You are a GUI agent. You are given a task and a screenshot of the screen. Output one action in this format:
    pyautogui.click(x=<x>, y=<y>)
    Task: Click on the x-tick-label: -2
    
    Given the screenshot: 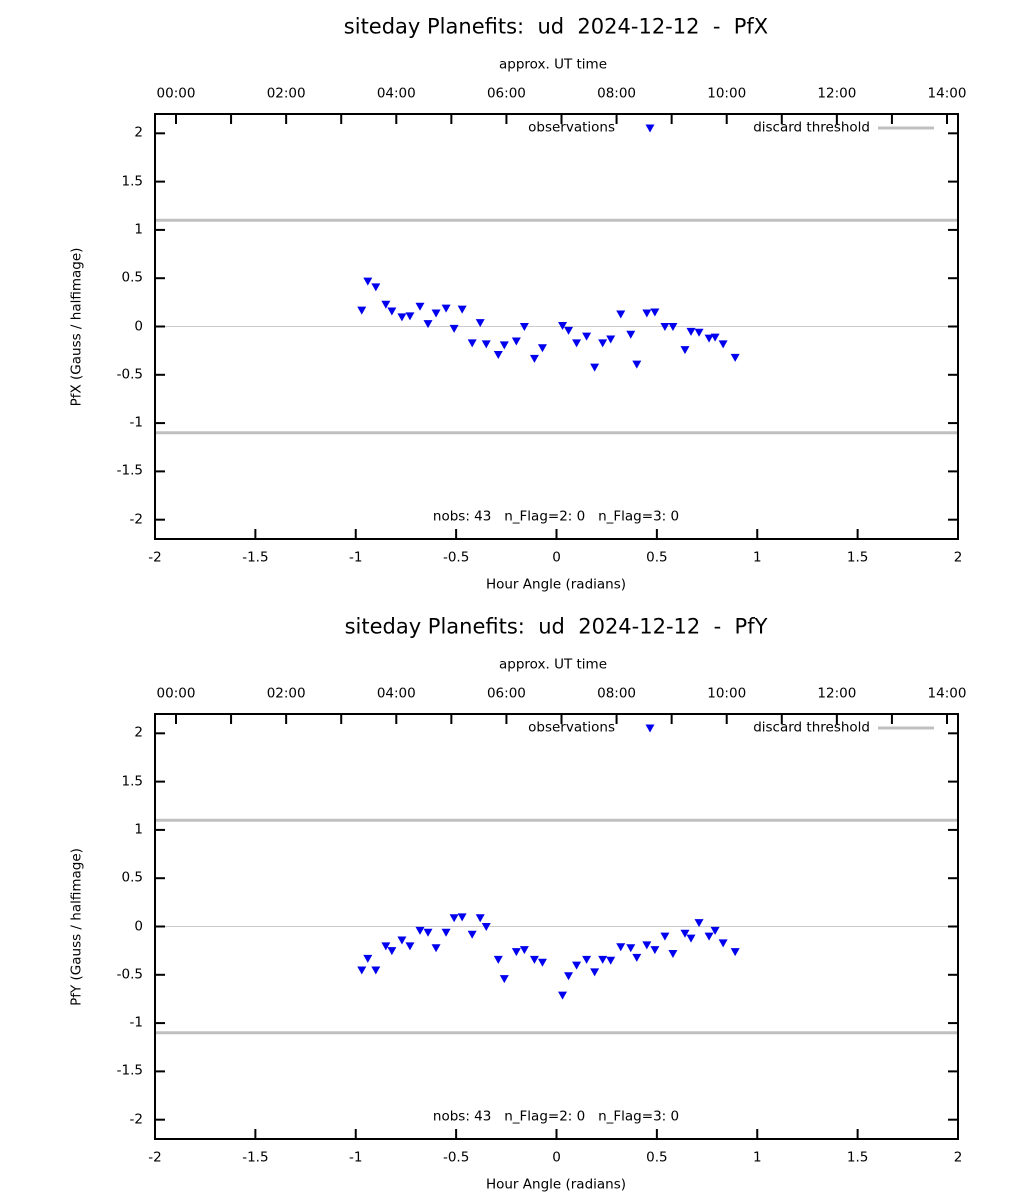 What is the action you would take?
    pyautogui.click(x=155, y=557)
    